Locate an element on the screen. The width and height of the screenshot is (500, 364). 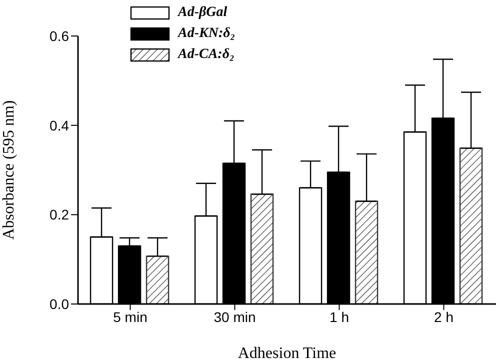
x-axis-title: Adhesion Time is located at coordinates (287, 353).